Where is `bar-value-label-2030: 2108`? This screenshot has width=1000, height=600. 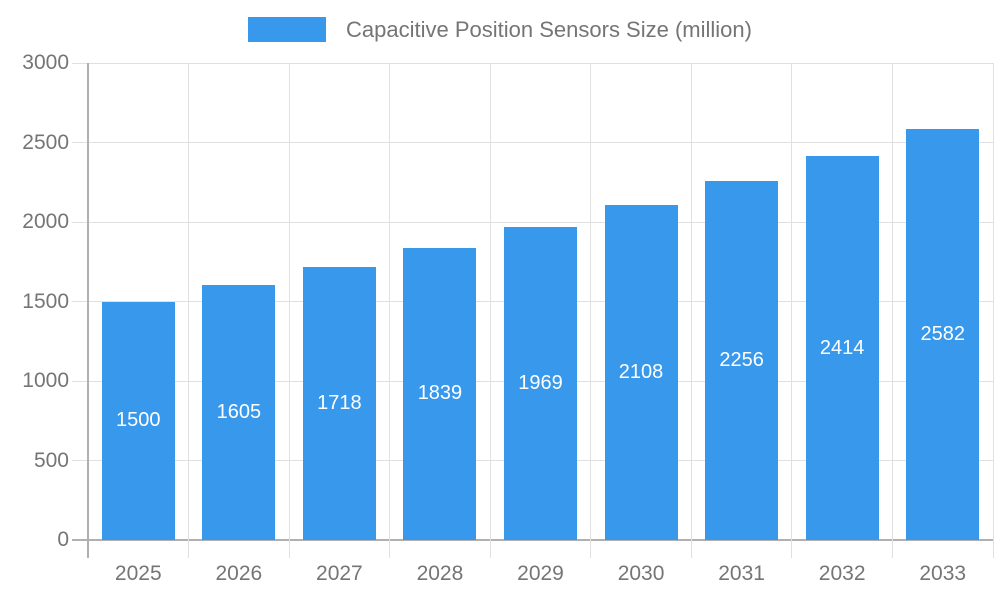 bar-value-label-2030: 2108 is located at coordinates (641, 371).